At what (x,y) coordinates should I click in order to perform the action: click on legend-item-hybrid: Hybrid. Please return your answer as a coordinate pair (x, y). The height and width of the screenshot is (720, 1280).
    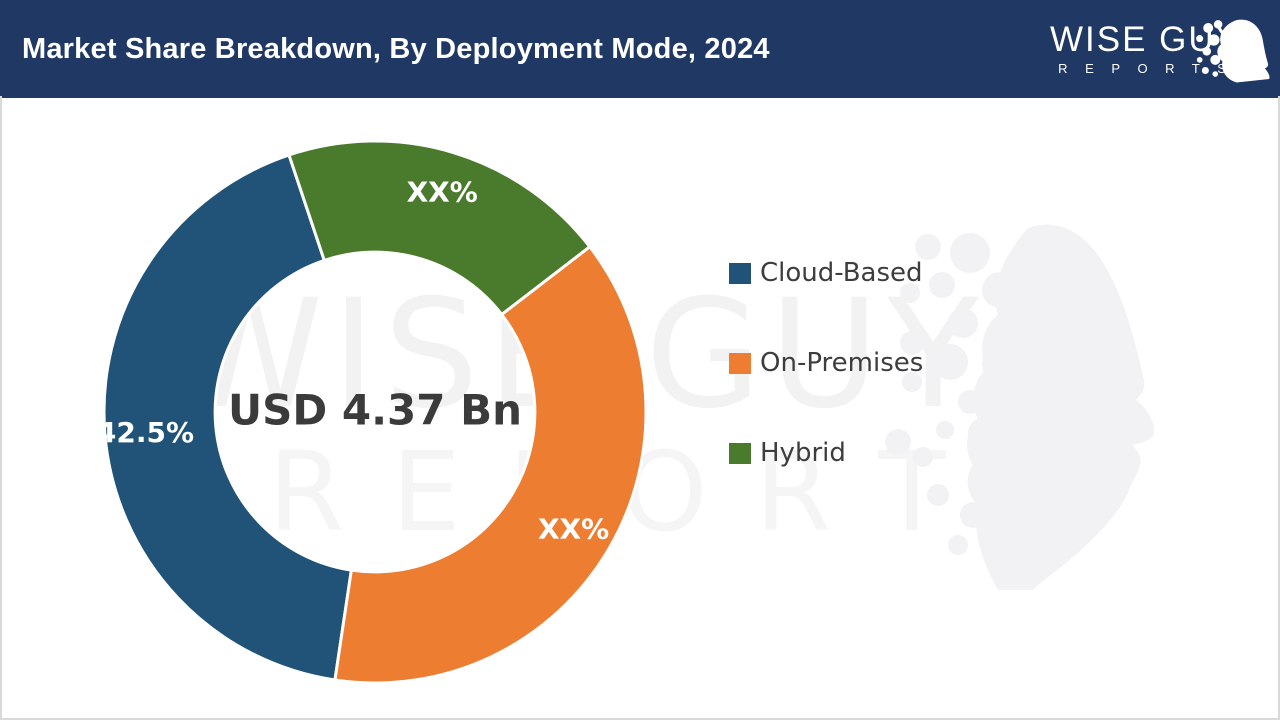
    Looking at the image, I should click on (826, 453).